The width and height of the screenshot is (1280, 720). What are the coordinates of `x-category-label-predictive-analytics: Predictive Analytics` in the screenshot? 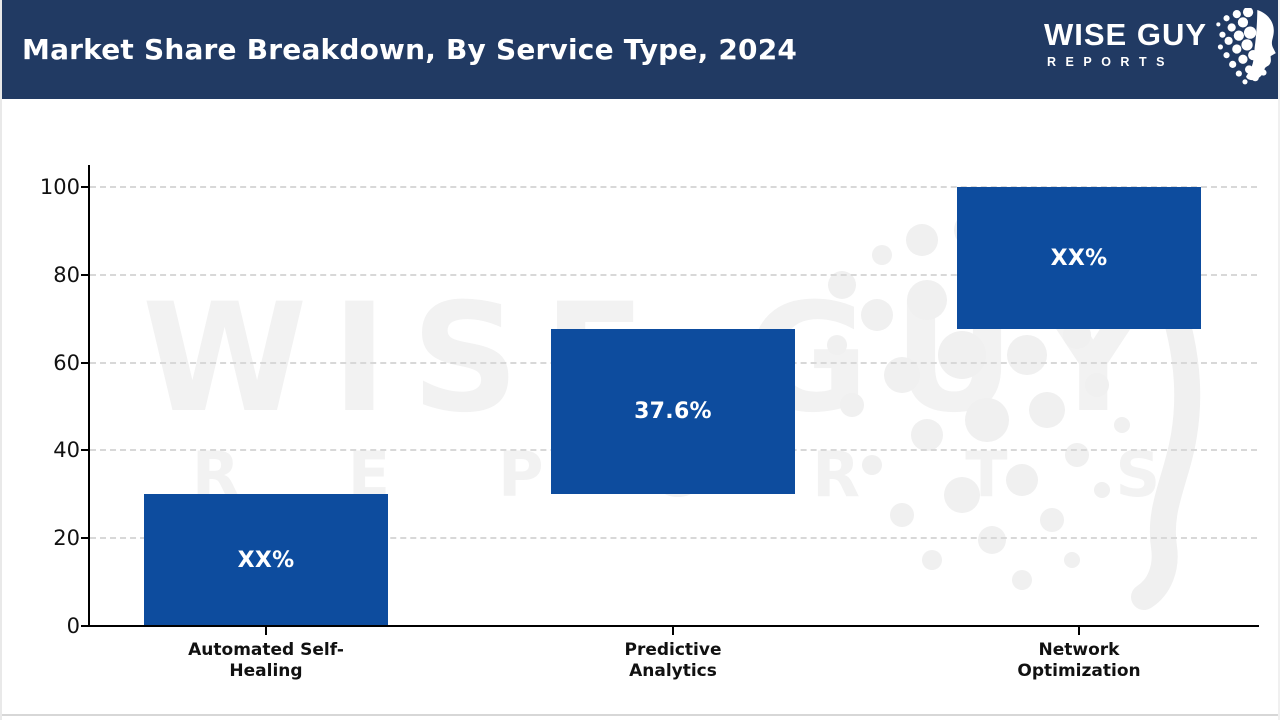 It's located at (673, 661).